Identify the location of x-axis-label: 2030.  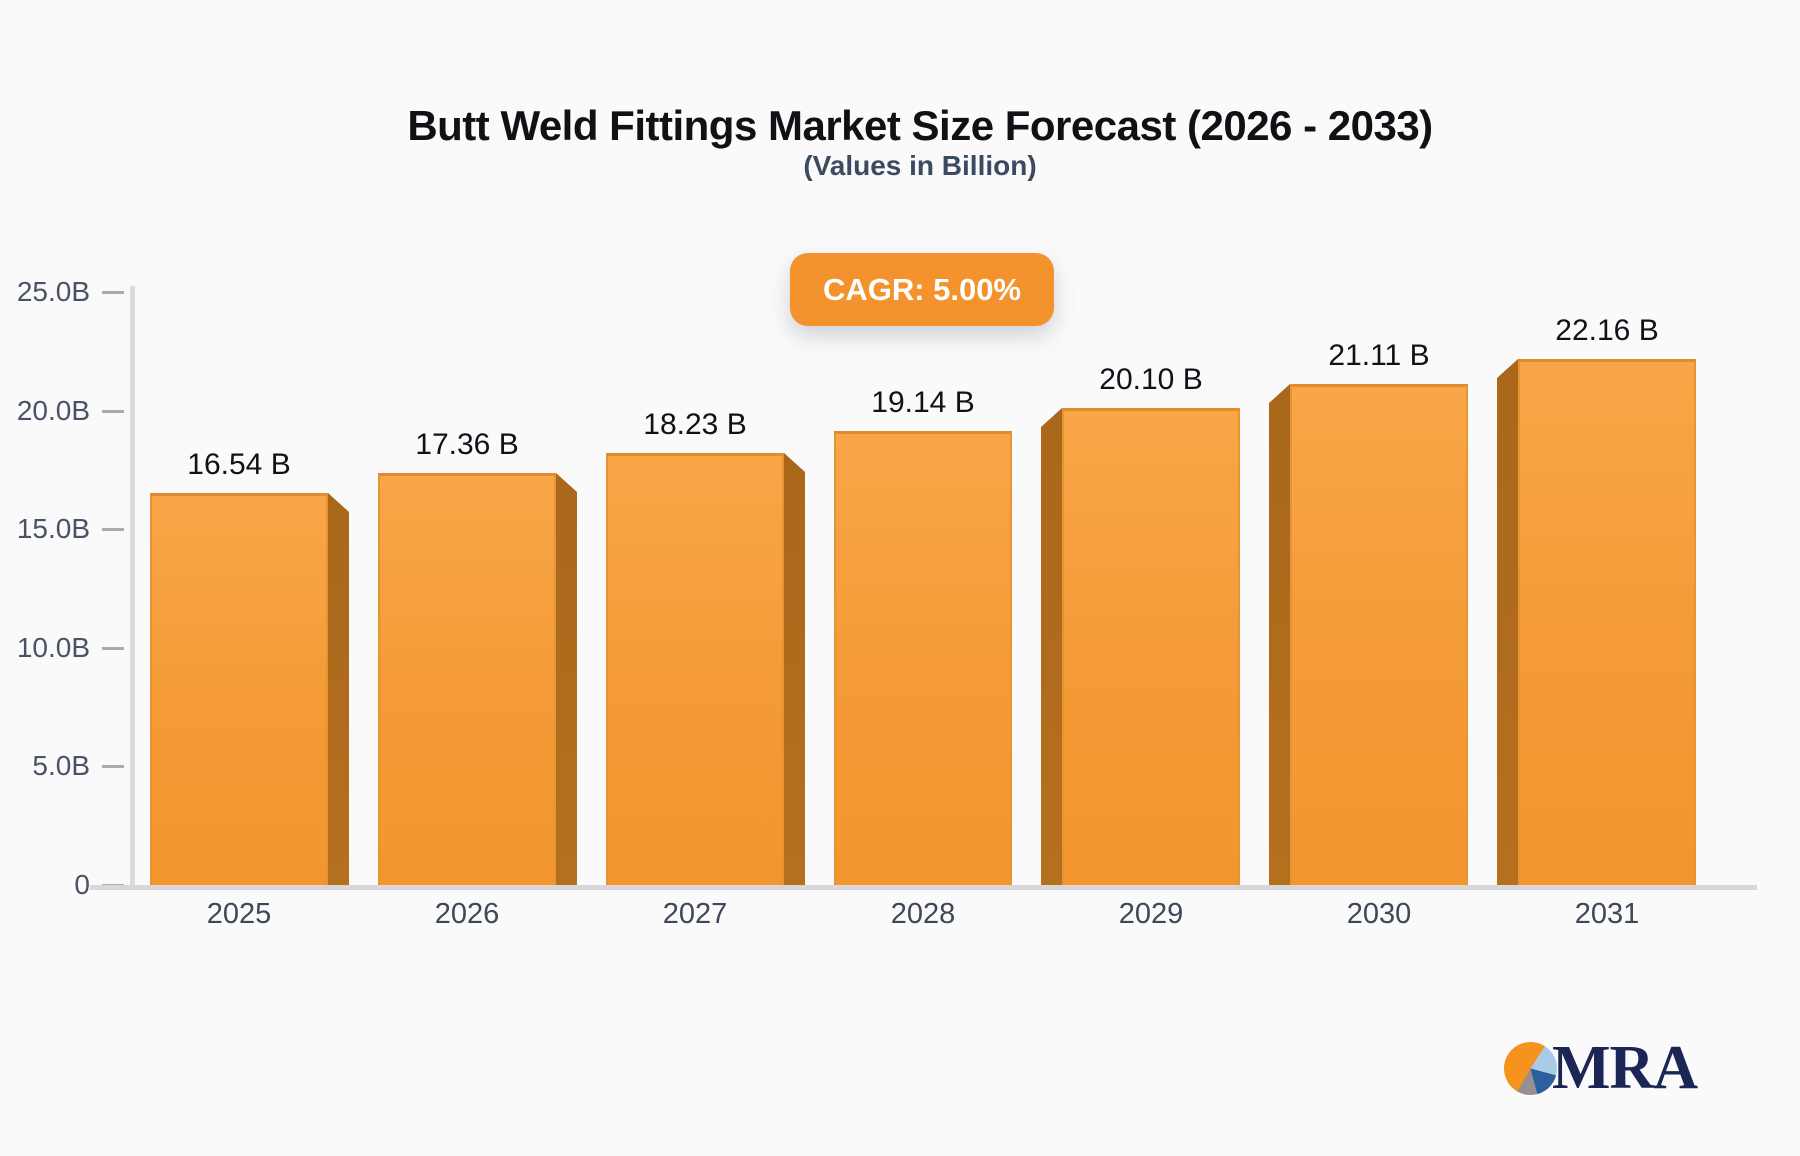
(1379, 914).